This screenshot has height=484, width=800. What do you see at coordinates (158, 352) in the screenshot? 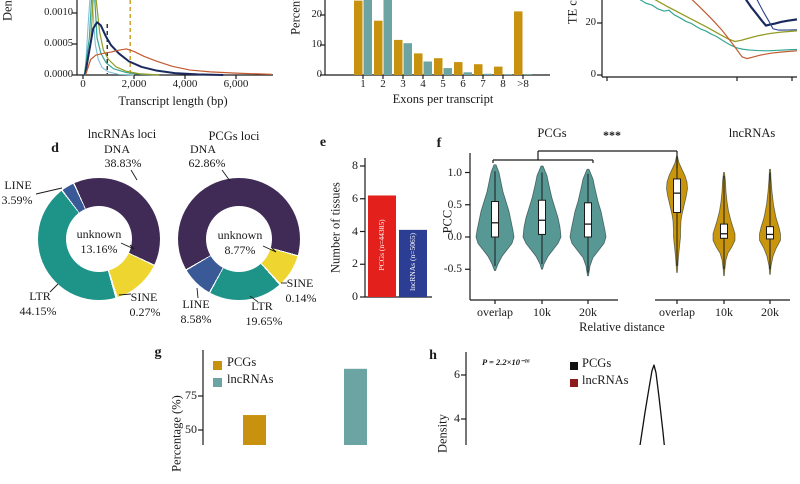
I see `panel-letter-g: g` at bounding box center [158, 352].